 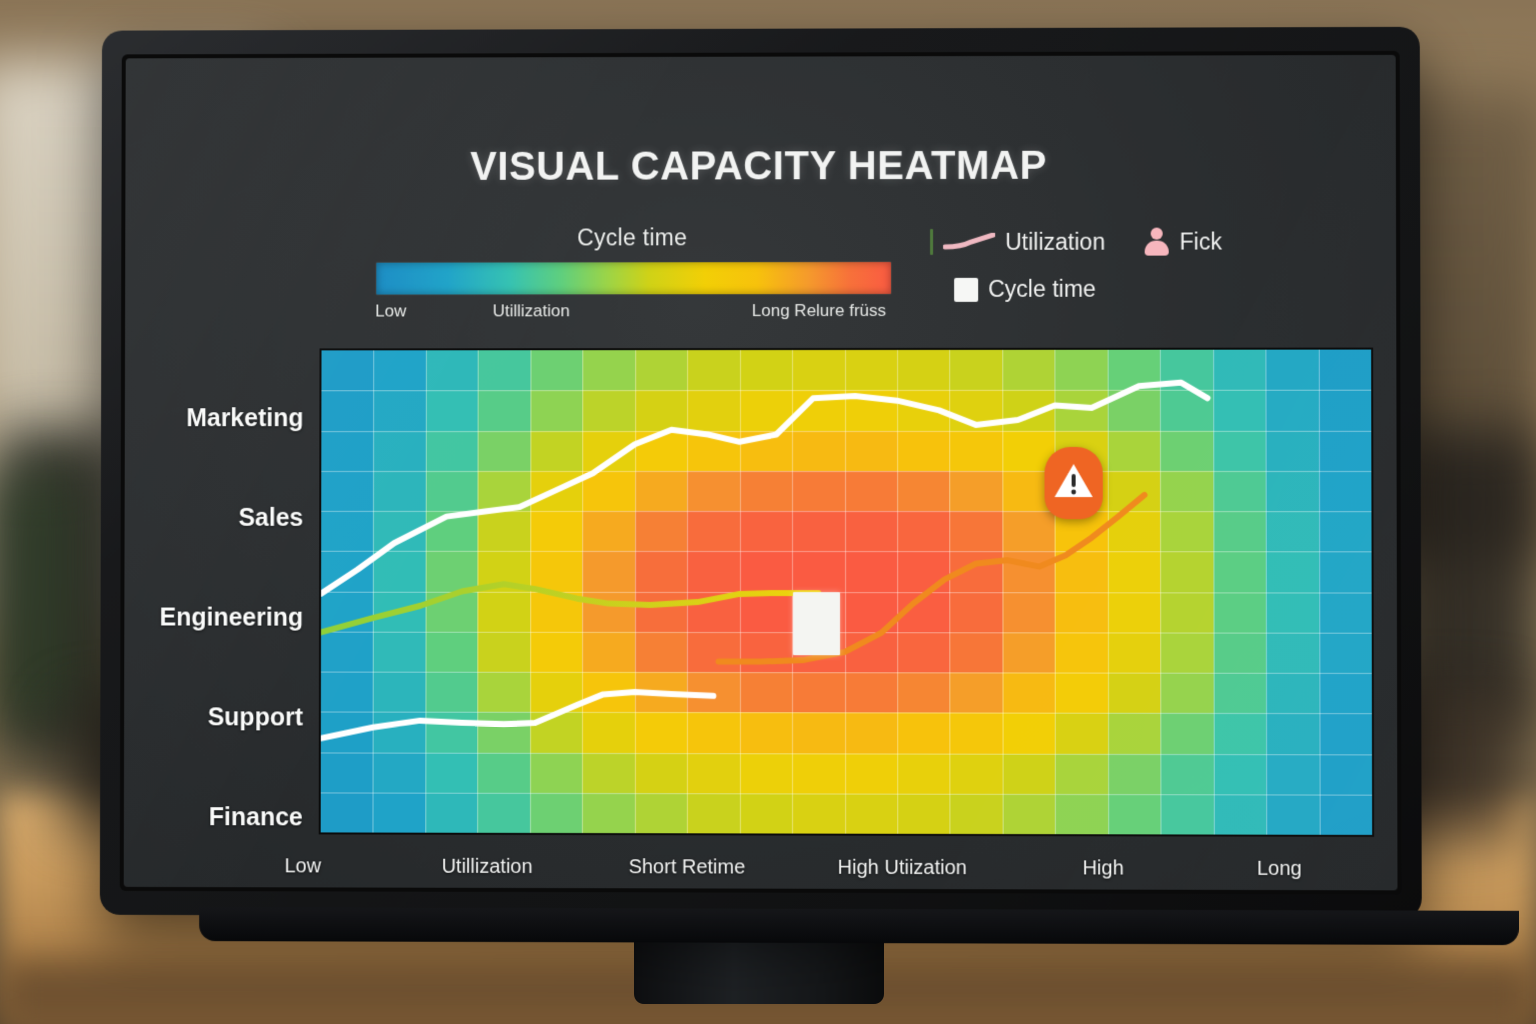 What do you see at coordinates (932, 241) in the screenshot?
I see `legend-tick-icon` at bounding box center [932, 241].